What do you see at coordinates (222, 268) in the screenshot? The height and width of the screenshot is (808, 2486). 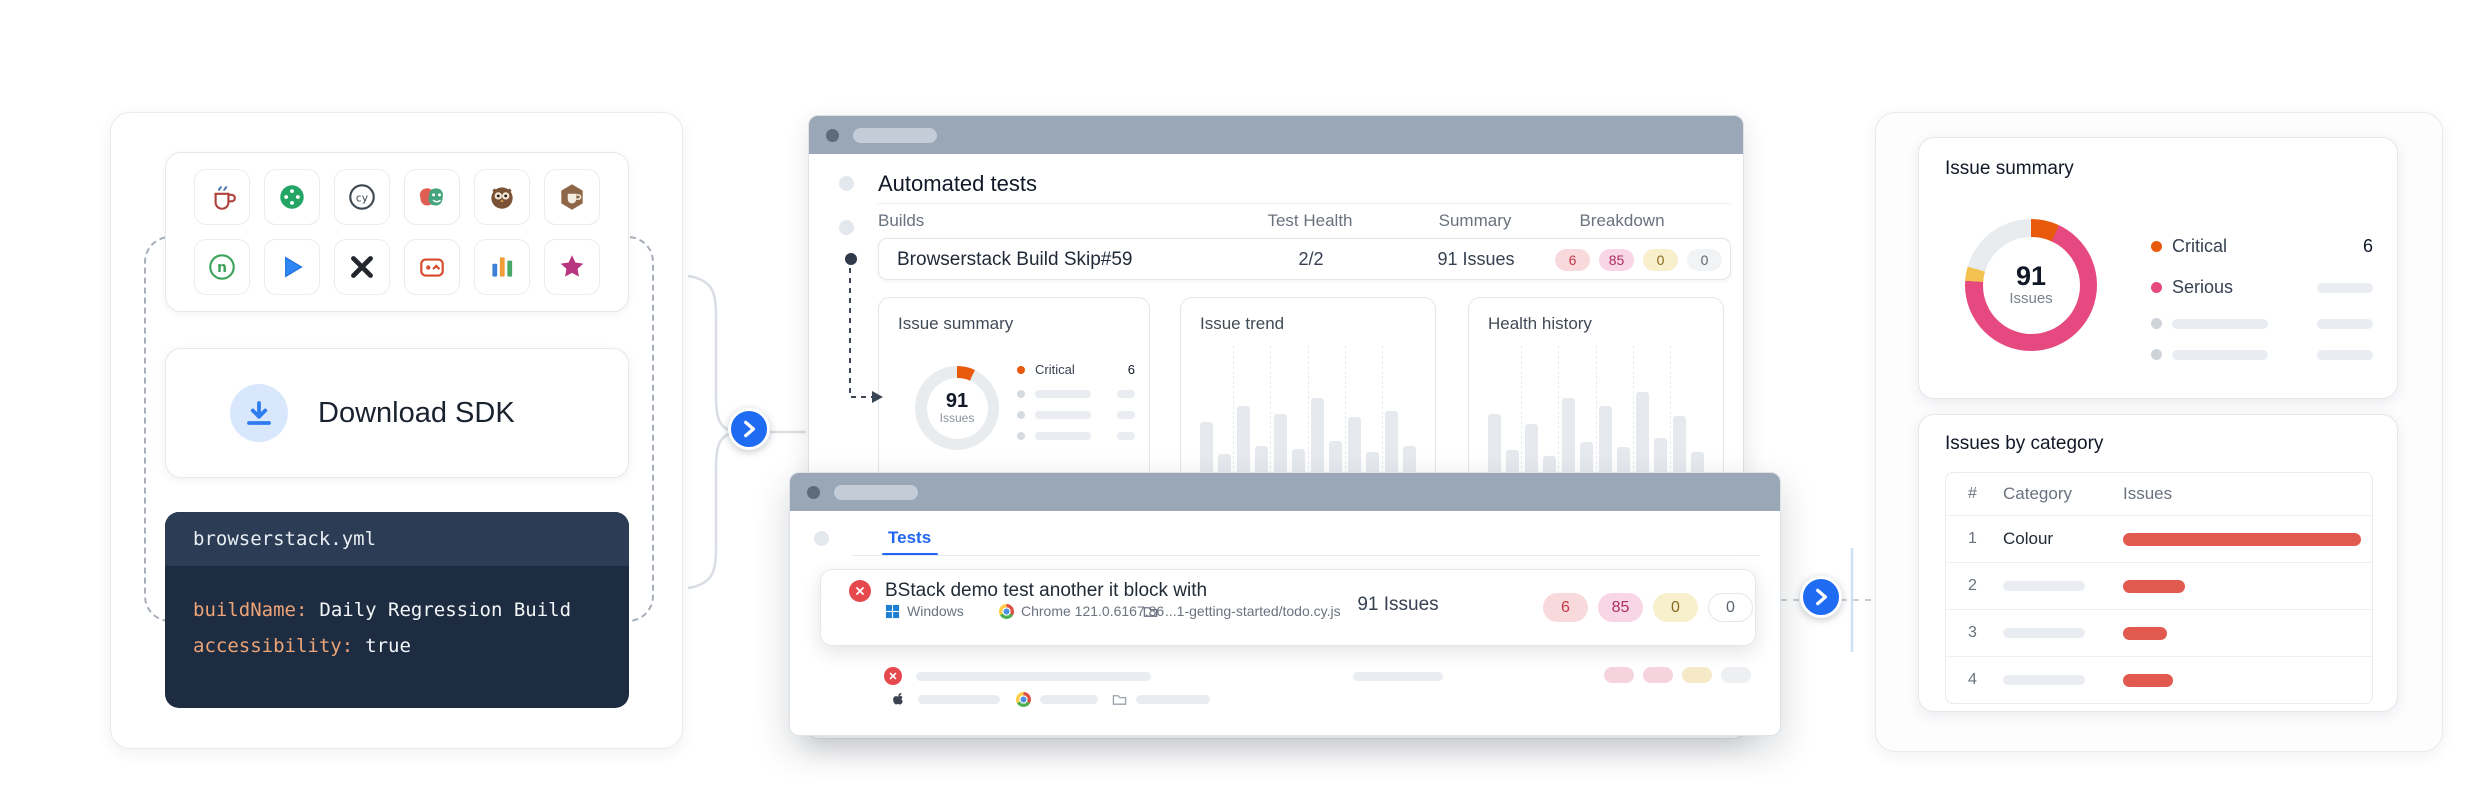 I see `svg-text: n` at bounding box center [222, 268].